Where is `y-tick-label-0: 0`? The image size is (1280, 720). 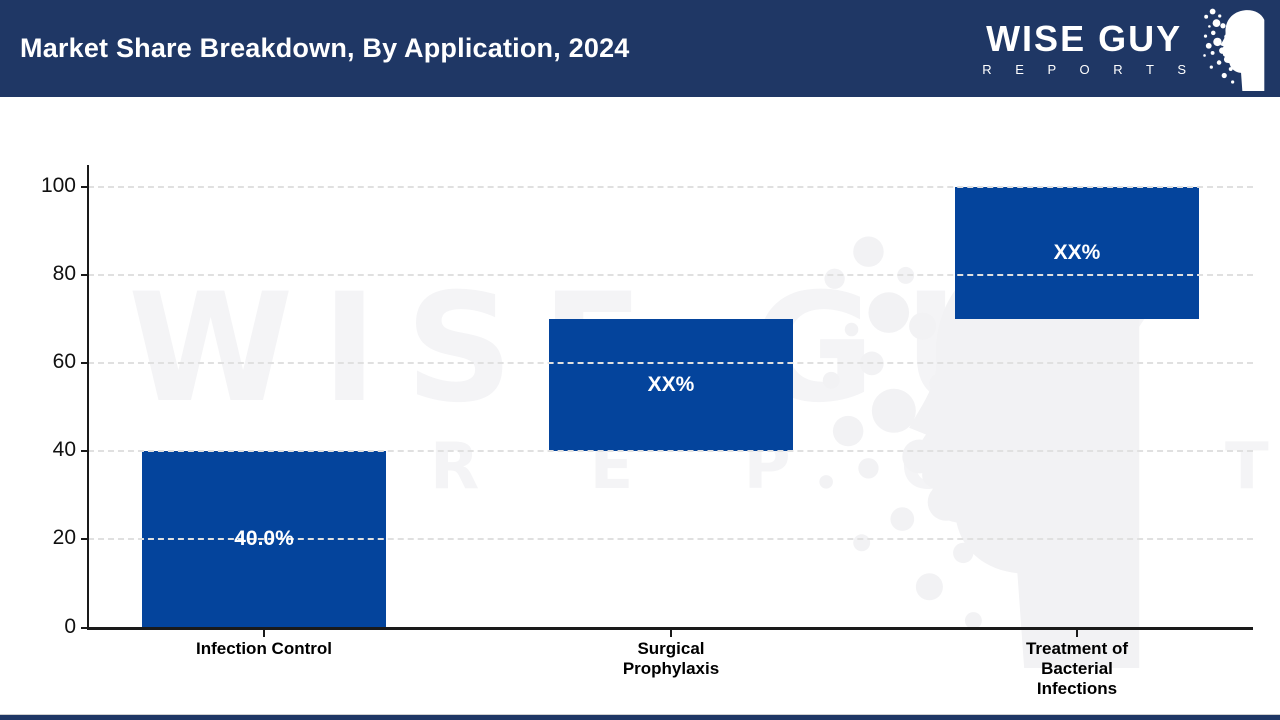 y-tick-label-0: 0 is located at coordinates (70, 626).